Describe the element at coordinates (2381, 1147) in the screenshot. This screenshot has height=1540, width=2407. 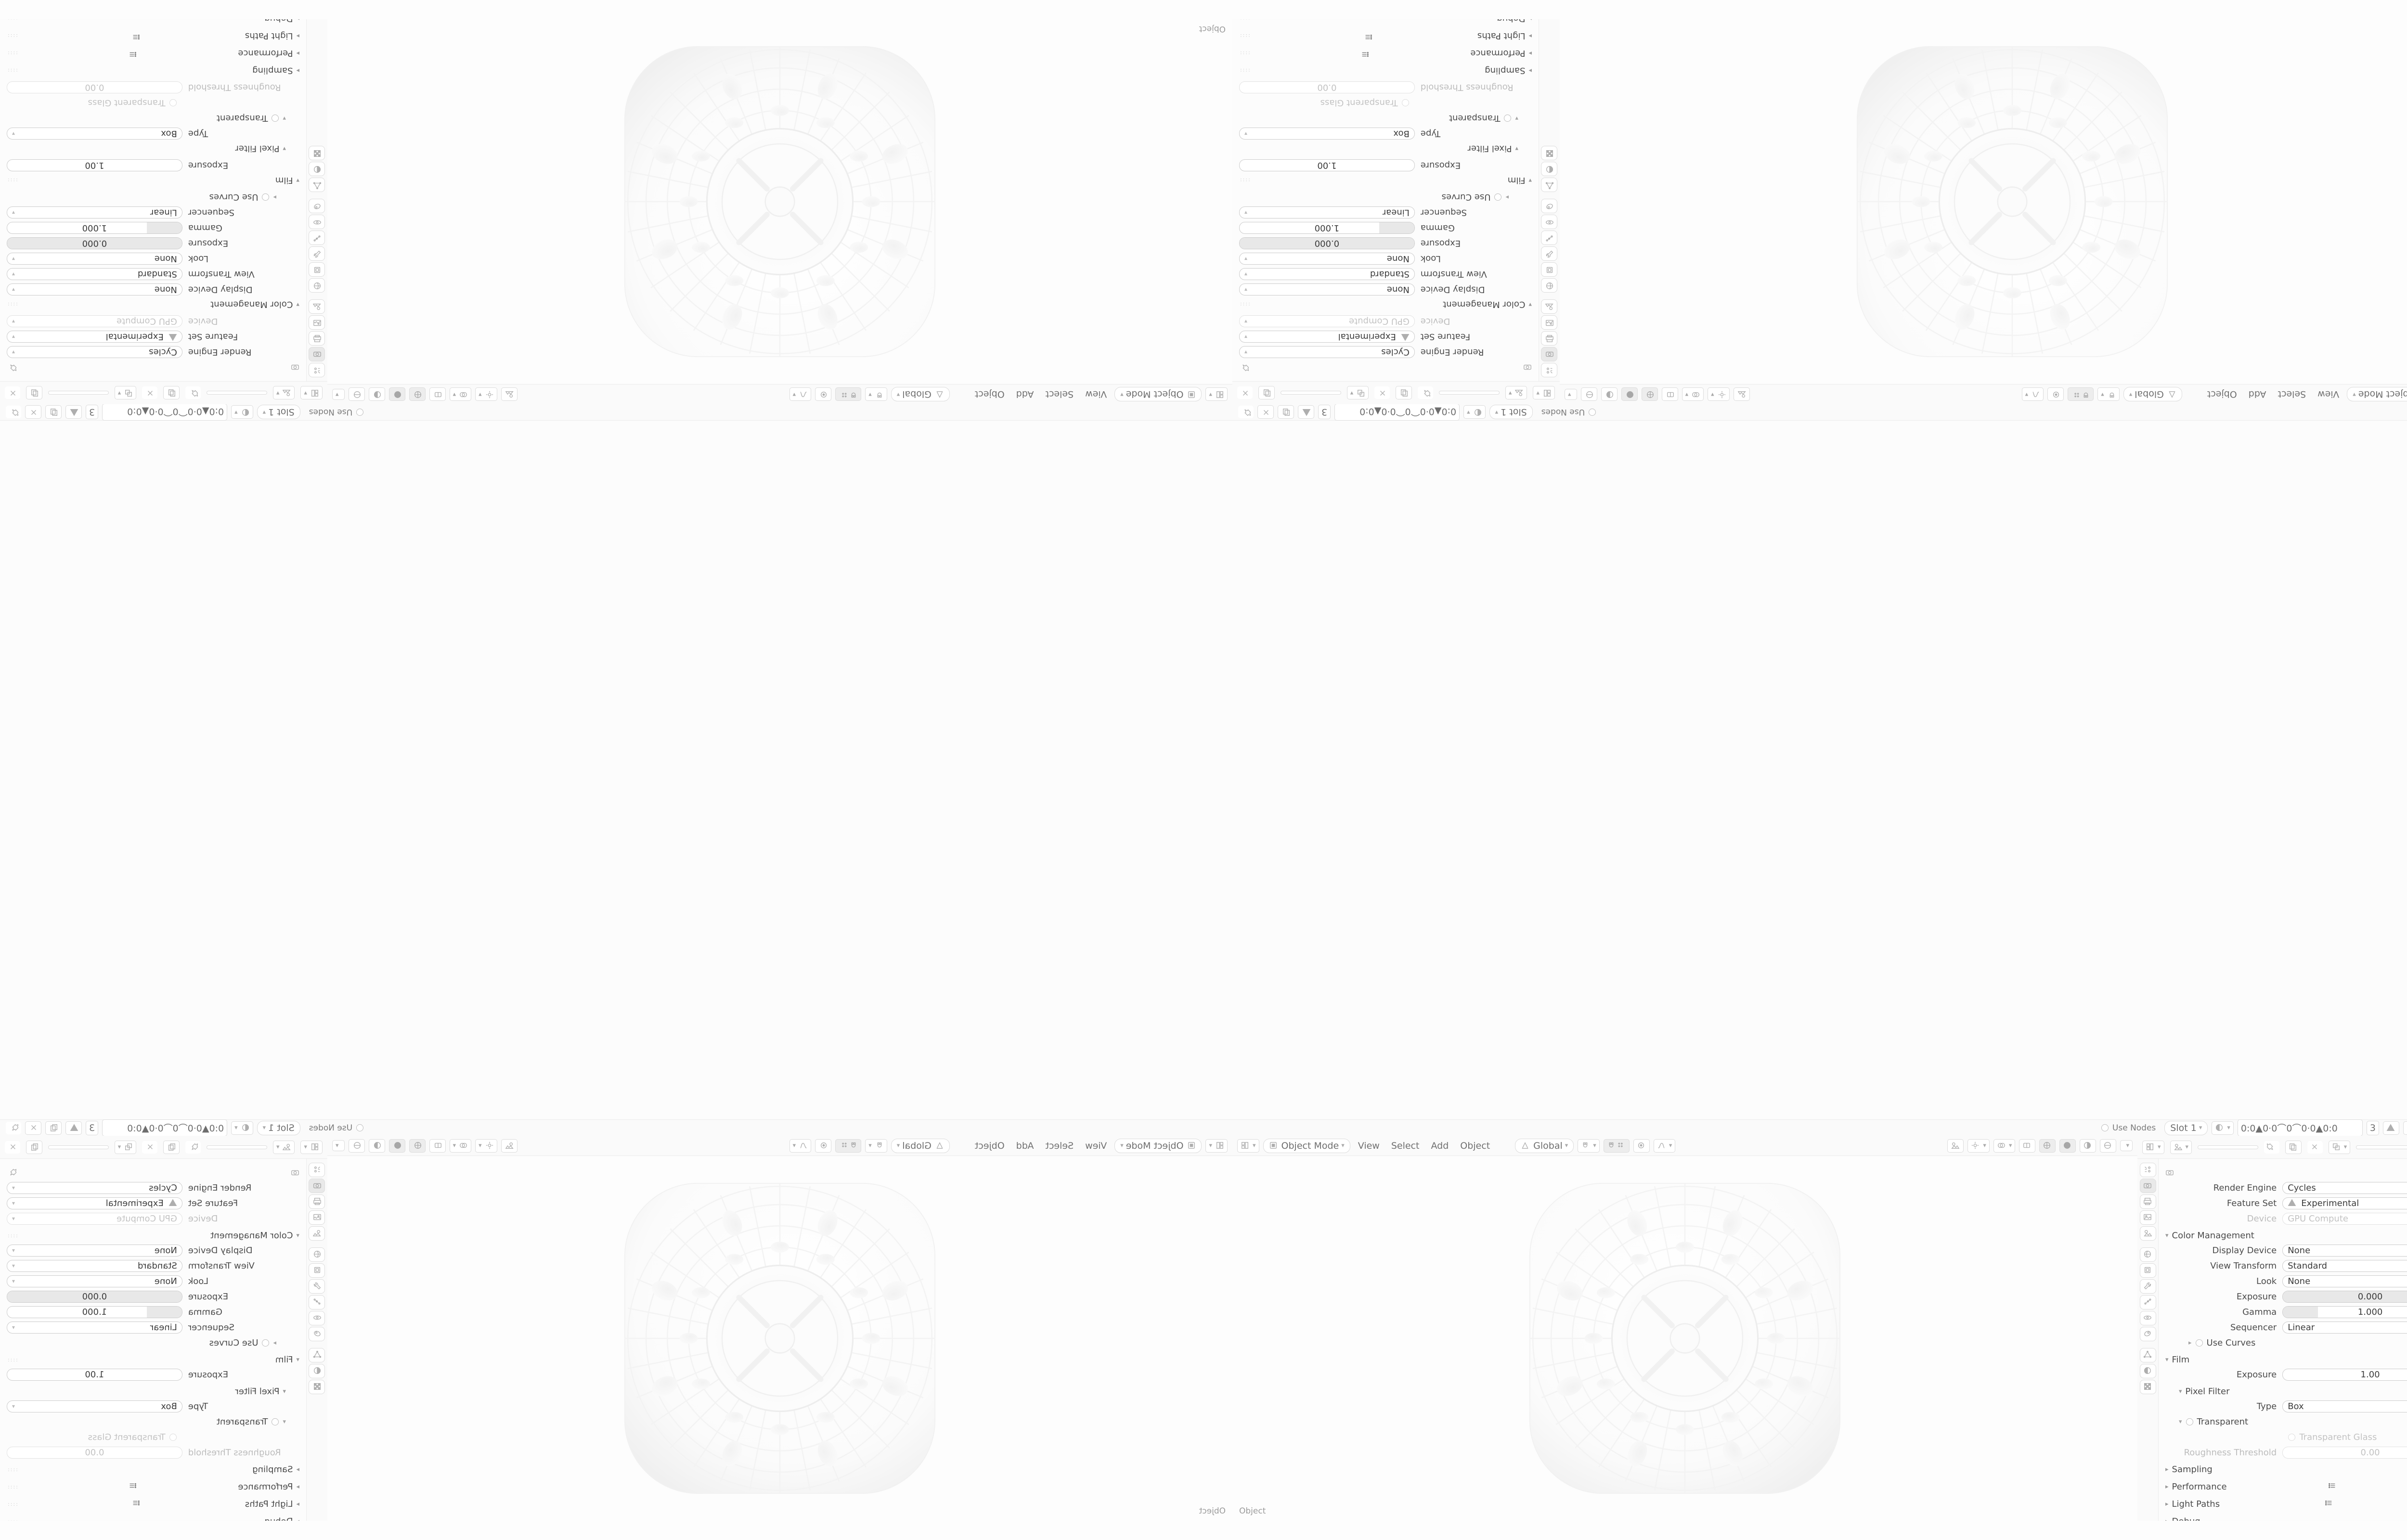
I see `viewlayer-name-field` at that location.